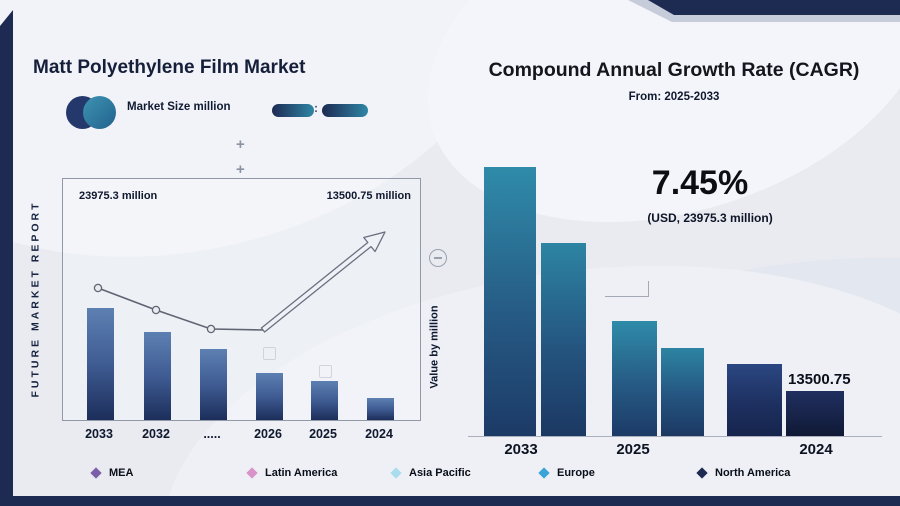 Image resolution: width=900 pixels, height=506 pixels. What do you see at coordinates (563, 340) in the screenshot?
I see `cagr-bar-2033-secondary` at bounding box center [563, 340].